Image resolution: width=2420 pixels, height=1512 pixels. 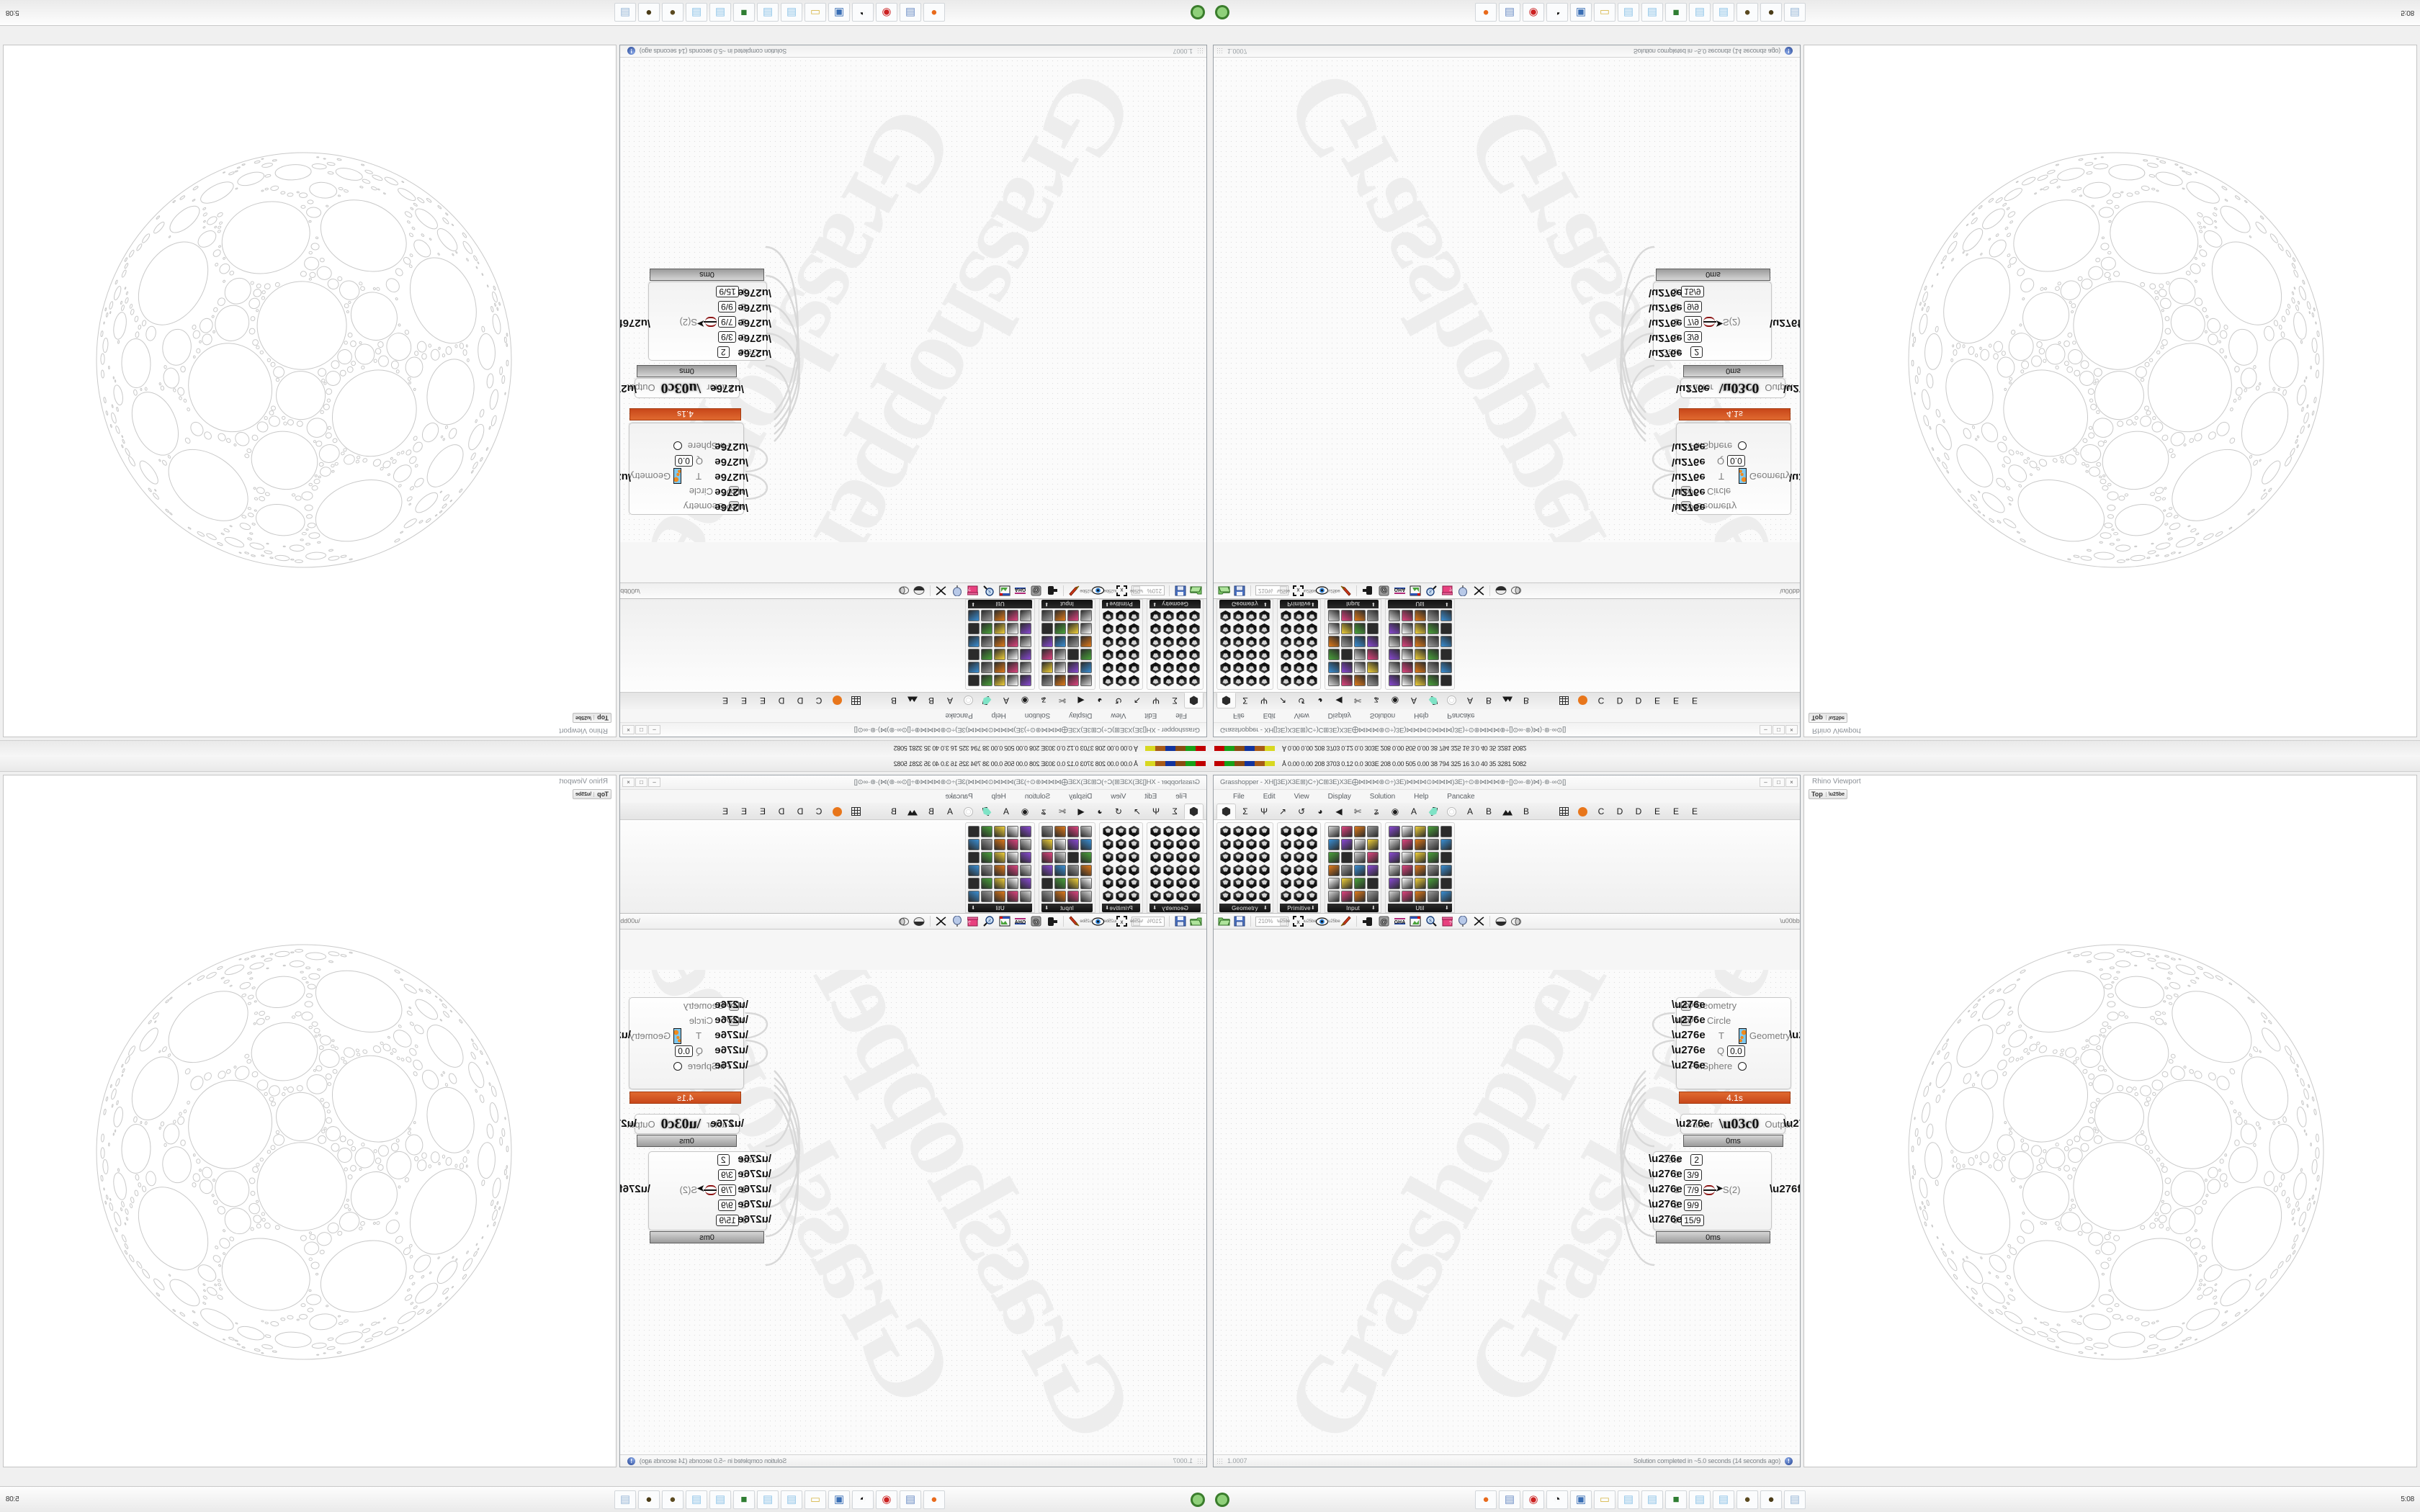 I want to click on menu-item-view: View, so click(x=1118, y=715).